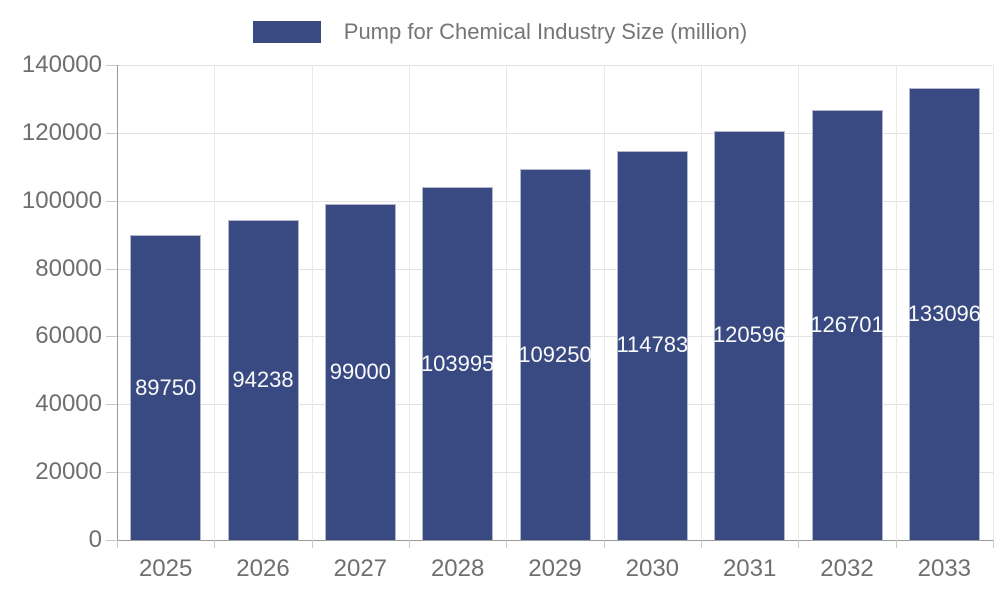 The image size is (1000, 600). What do you see at coordinates (68, 404) in the screenshot?
I see `y-tick-label: 40000` at bounding box center [68, 404].